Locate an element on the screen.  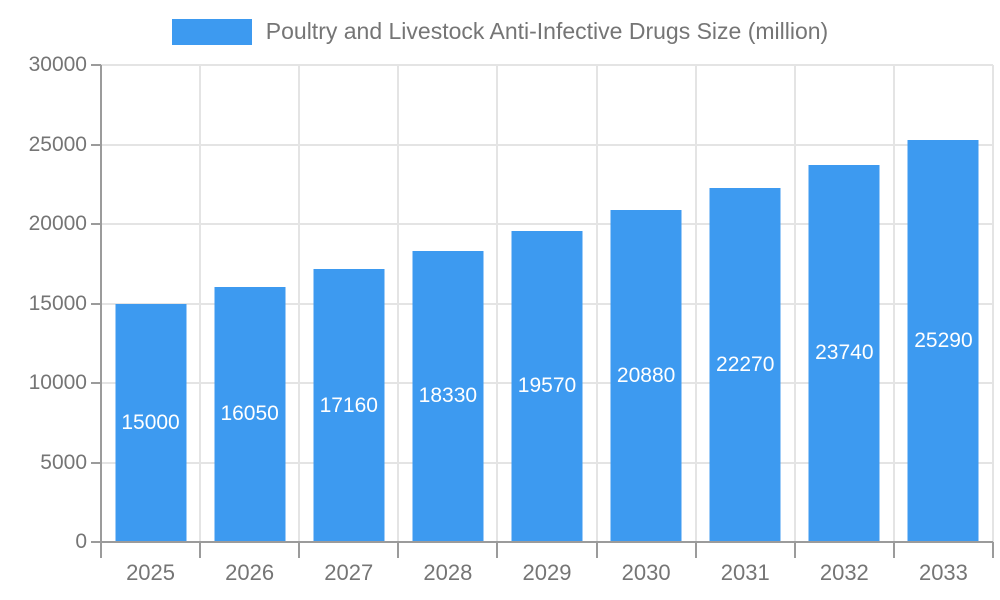
bar: 23740 is located at coordinates (844, 353).